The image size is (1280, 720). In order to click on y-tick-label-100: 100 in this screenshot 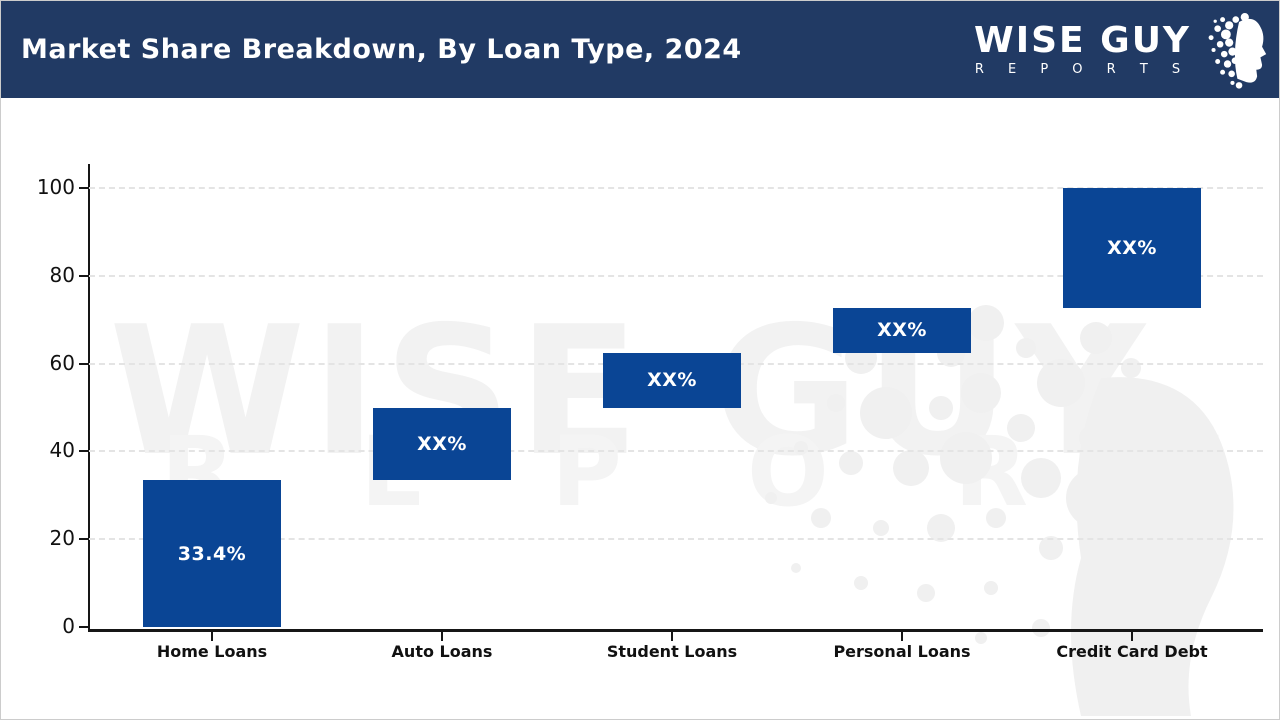, I will do `click(55, 187)`.